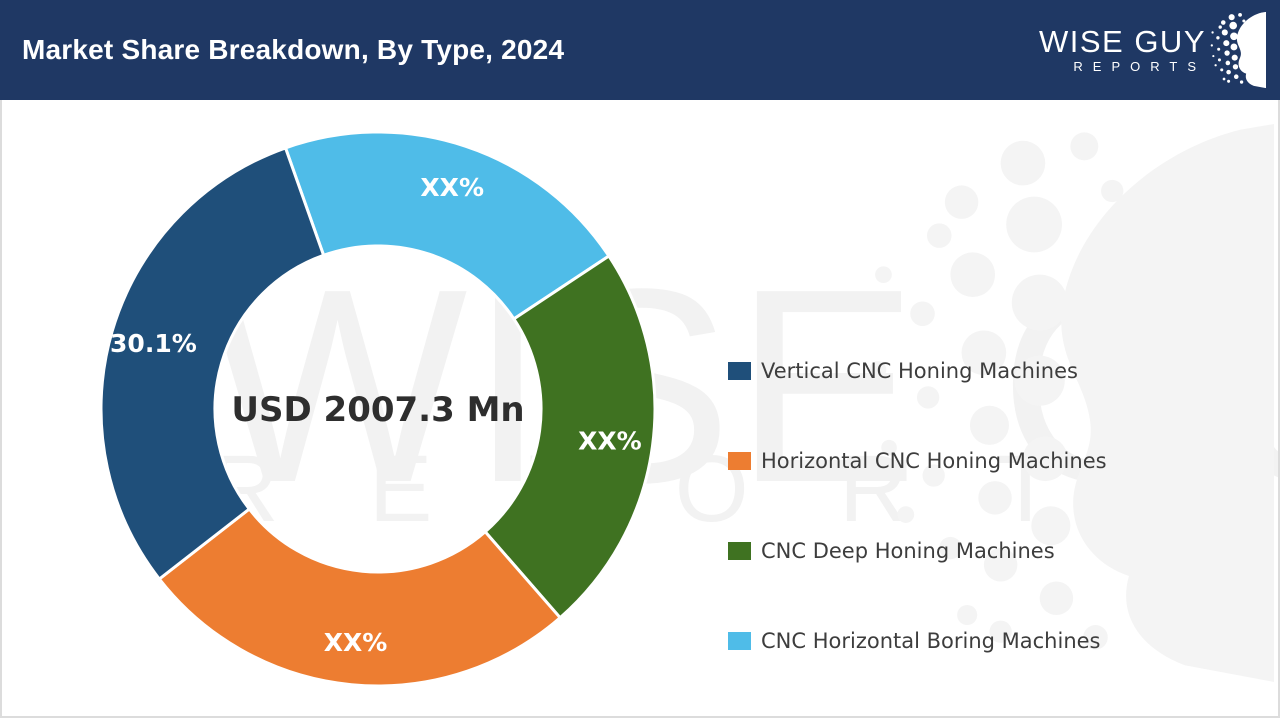  What do you see at coordinates (293, 49) in the screenshot?
I see `page-title: Market Share Breakdown, By Type, 2024` at bounding box center [293, 49].